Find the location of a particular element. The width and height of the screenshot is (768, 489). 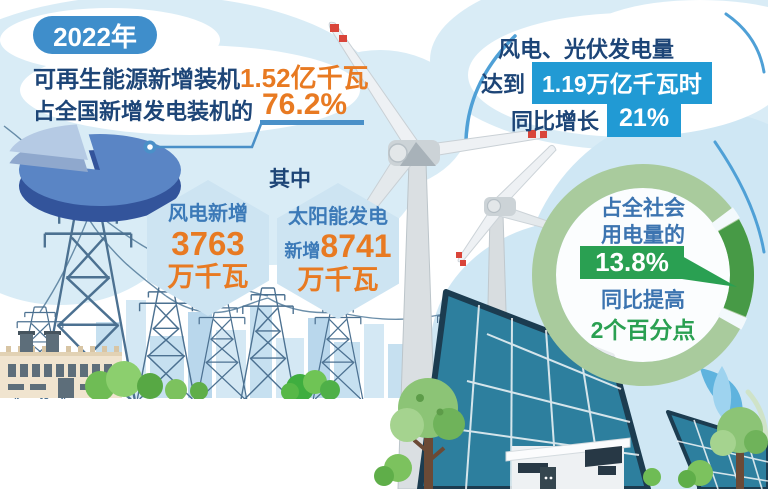

generation-growth-row: 同比增长 21% is located at coordinates (596, 119).